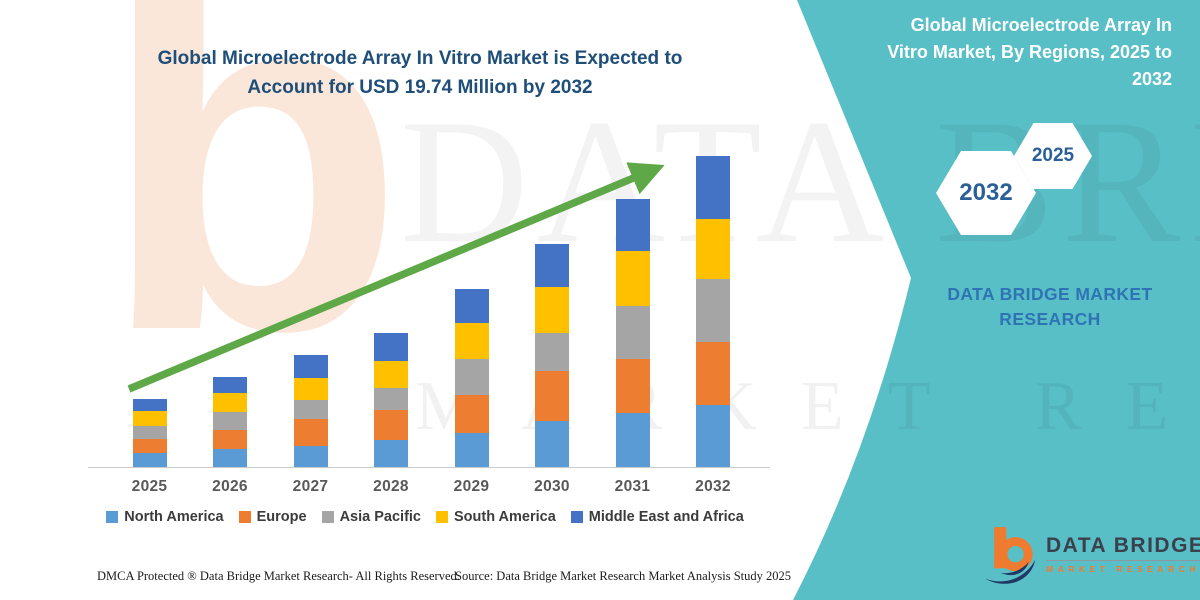 This screenshot has width=1200, height=600. What do you see at coordinates (1010, 555) in the screenshot?
I see `databridge-b-icon` at bounding box center [1010, 555].